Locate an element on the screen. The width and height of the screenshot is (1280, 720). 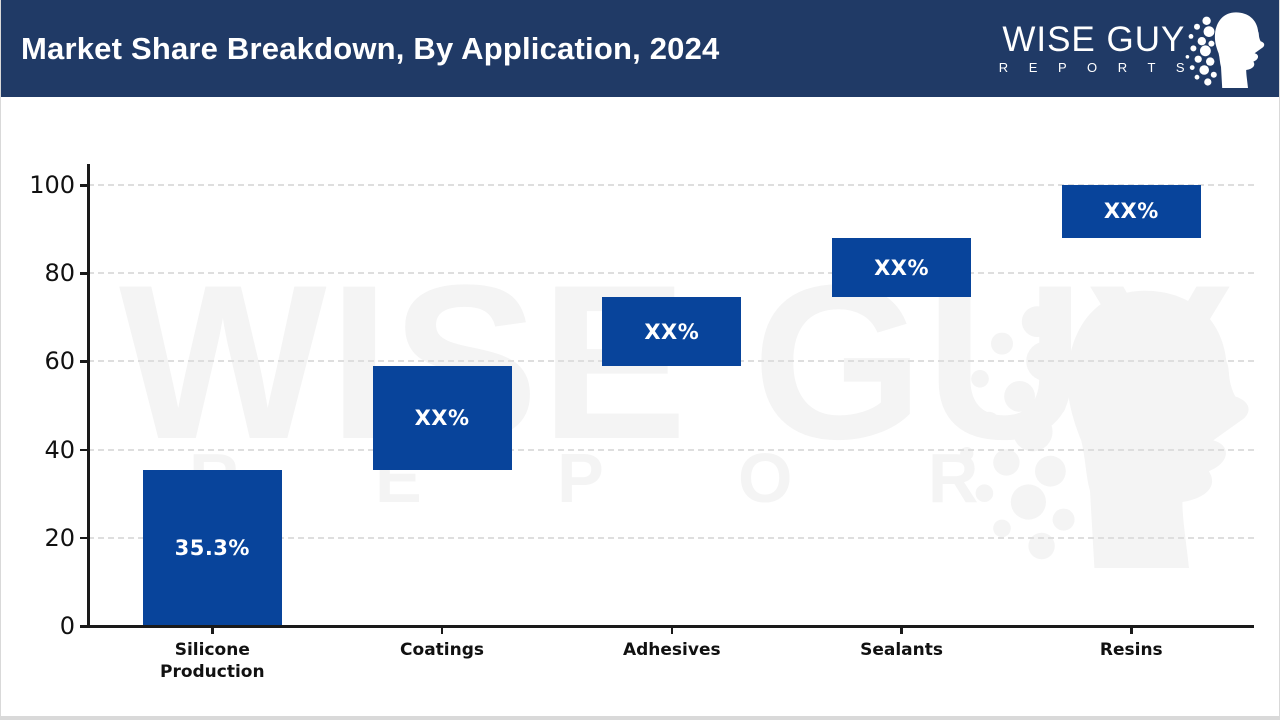
bar-value-label-adhesives: XX% is located at coordinates (672, 331).